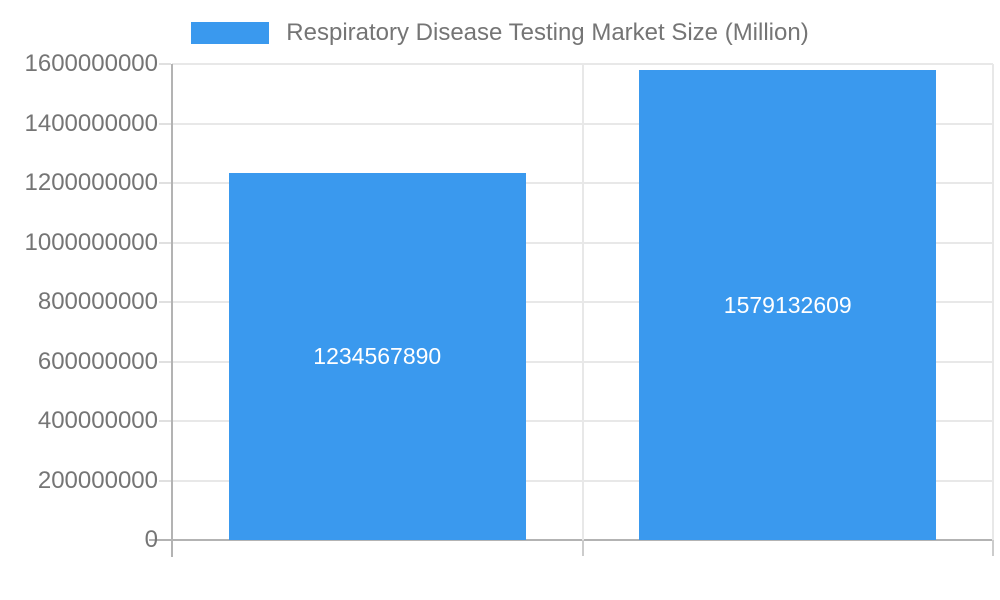 The height and width of the screenshot is (600, 1000). I want to click on bar-value-label: 1579132609, so click(787, 304).